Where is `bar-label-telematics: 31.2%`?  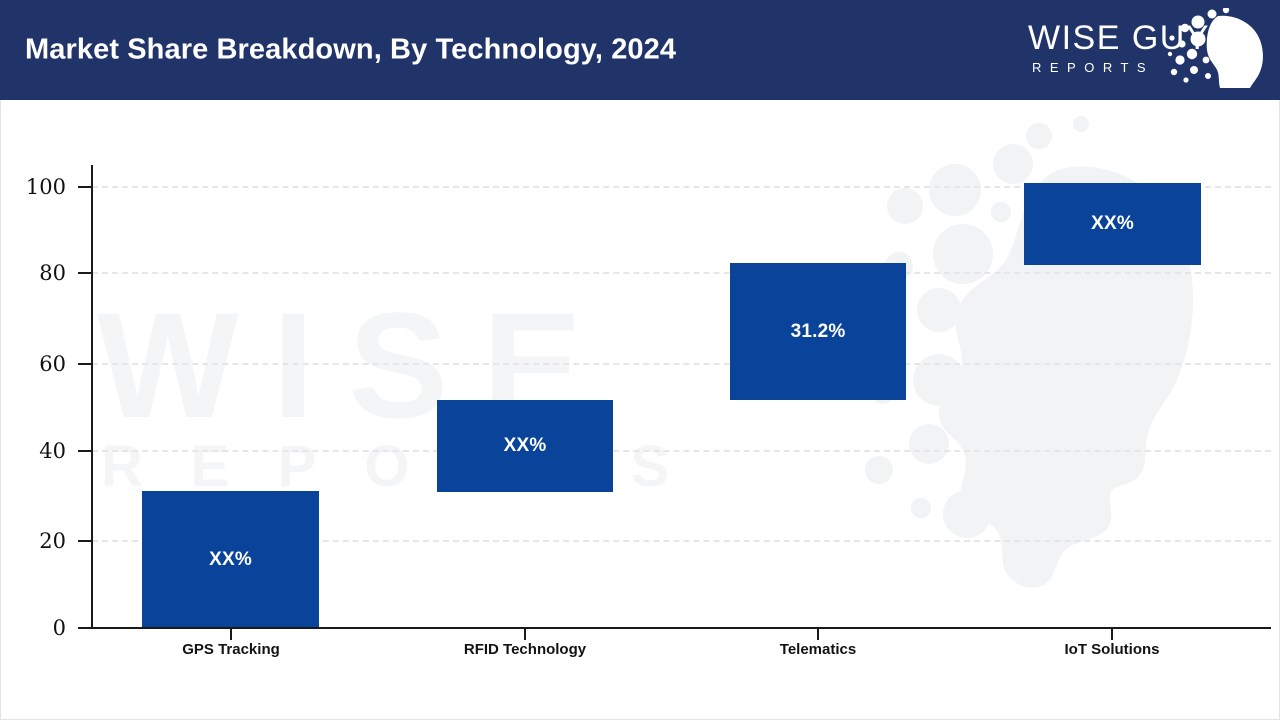 bar-label-telematics: 31.2% is located at coordinates (818, 331).